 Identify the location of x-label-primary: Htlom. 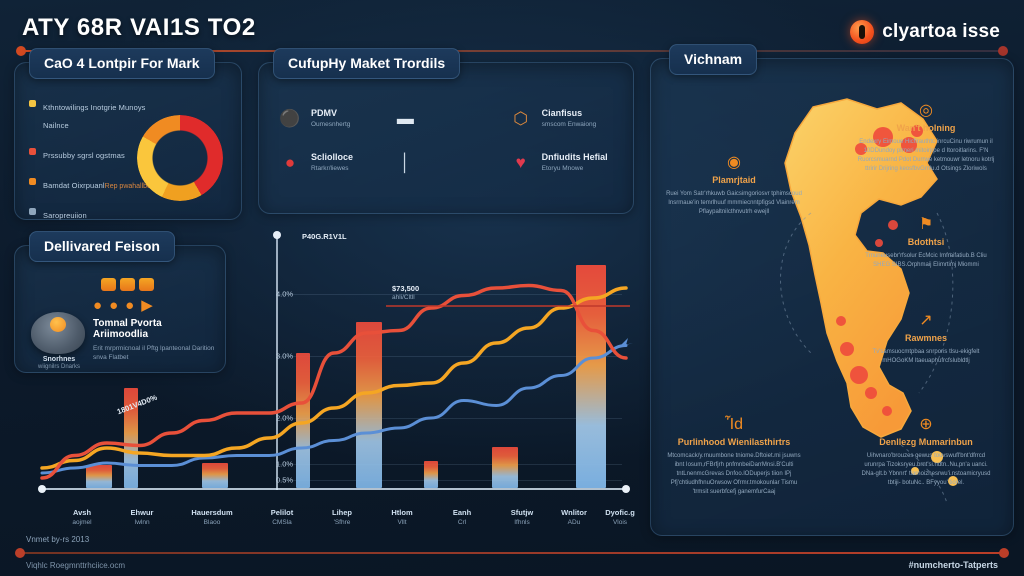
(402, 512).